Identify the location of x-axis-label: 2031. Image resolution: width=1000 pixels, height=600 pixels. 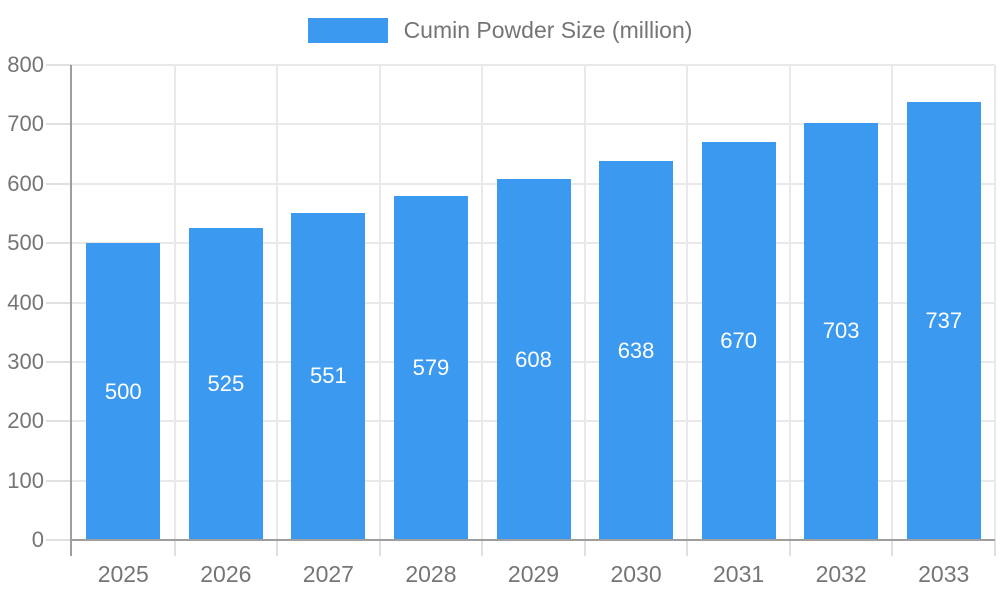
(739, 574).